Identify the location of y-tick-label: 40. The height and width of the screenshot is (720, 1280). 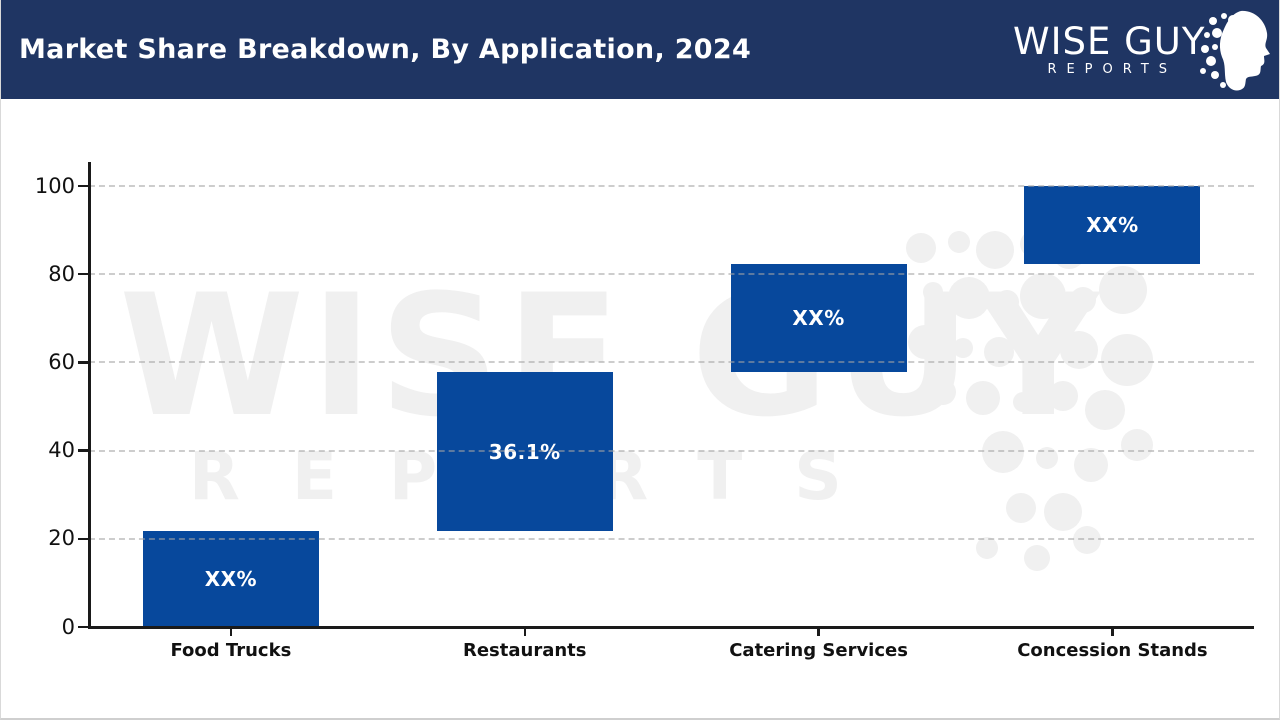
(61, 450).